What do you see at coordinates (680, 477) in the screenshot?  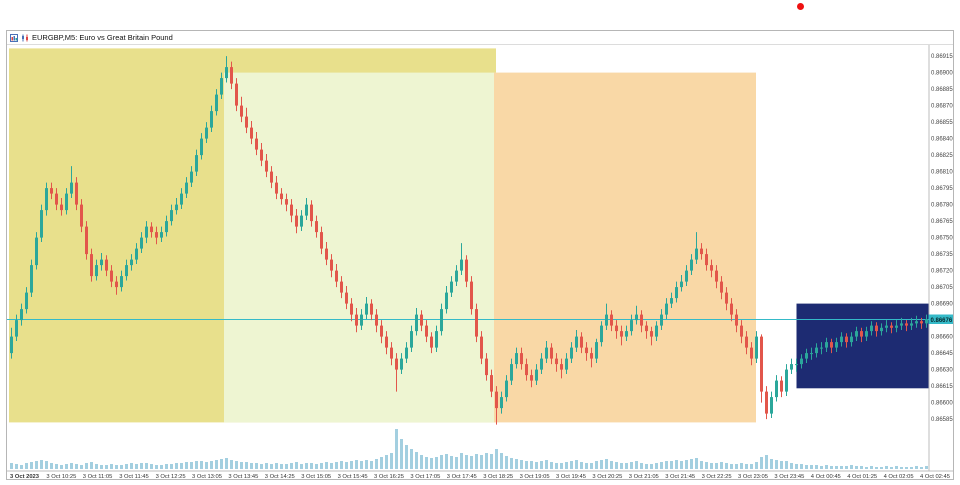 I see `time-axis-label: 3 Oct 21:45` at bounding box center [680, 477].